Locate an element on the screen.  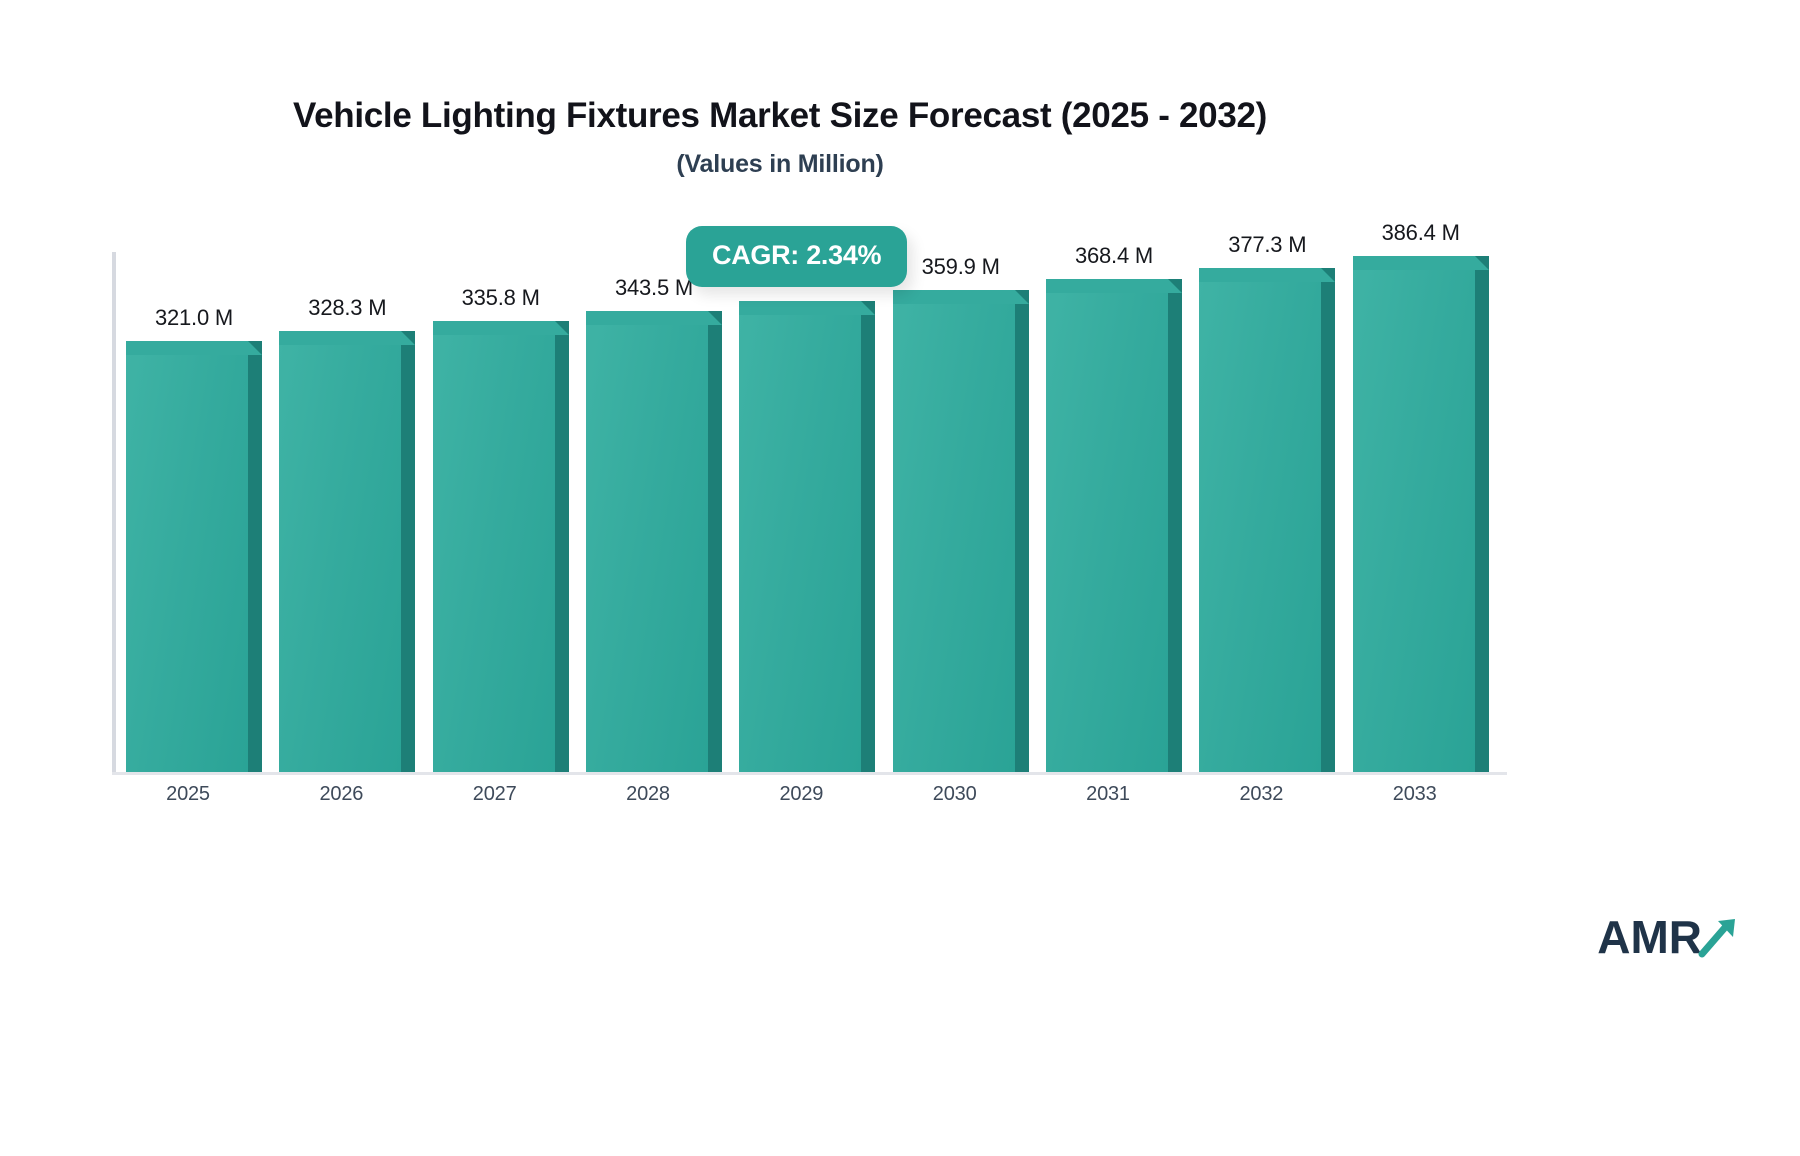
bar-column: 351.6 M is located at coordinates (807, 518).